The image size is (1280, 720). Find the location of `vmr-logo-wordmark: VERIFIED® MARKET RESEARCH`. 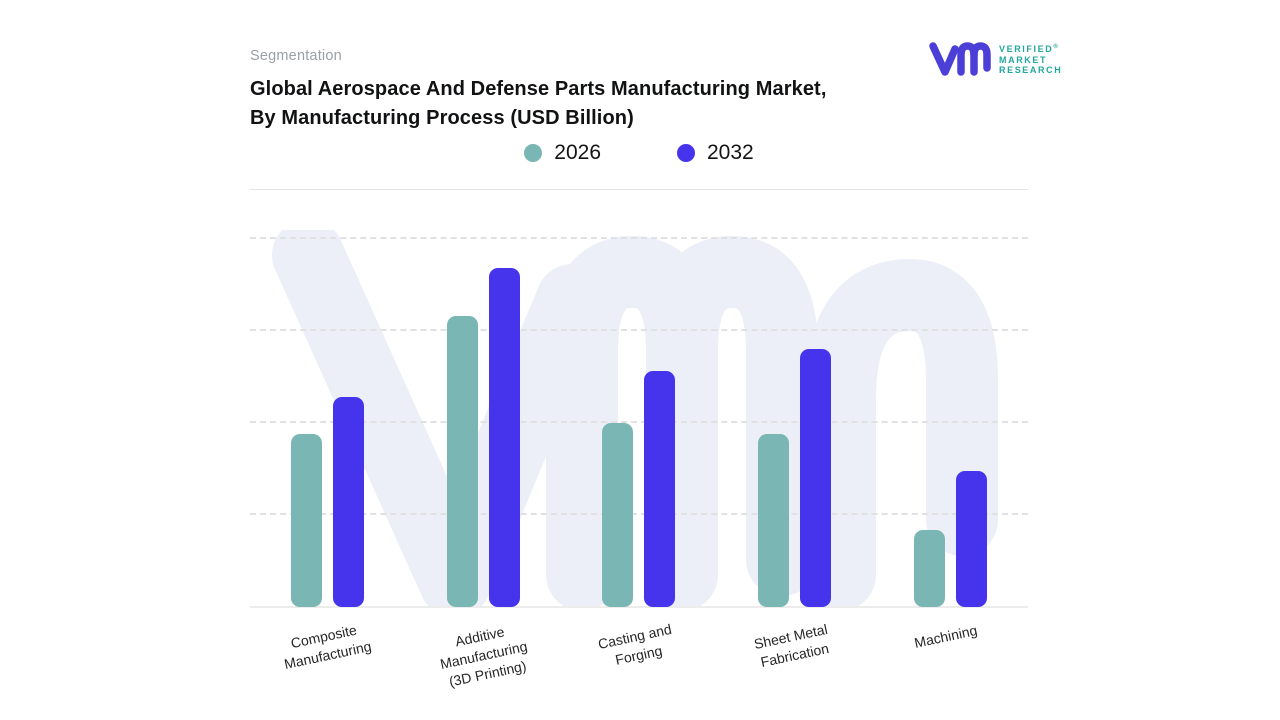

vmr-logo-wordmark: VERIFIED® MARKET RESEARCH is located at coordinates (1030, 59).